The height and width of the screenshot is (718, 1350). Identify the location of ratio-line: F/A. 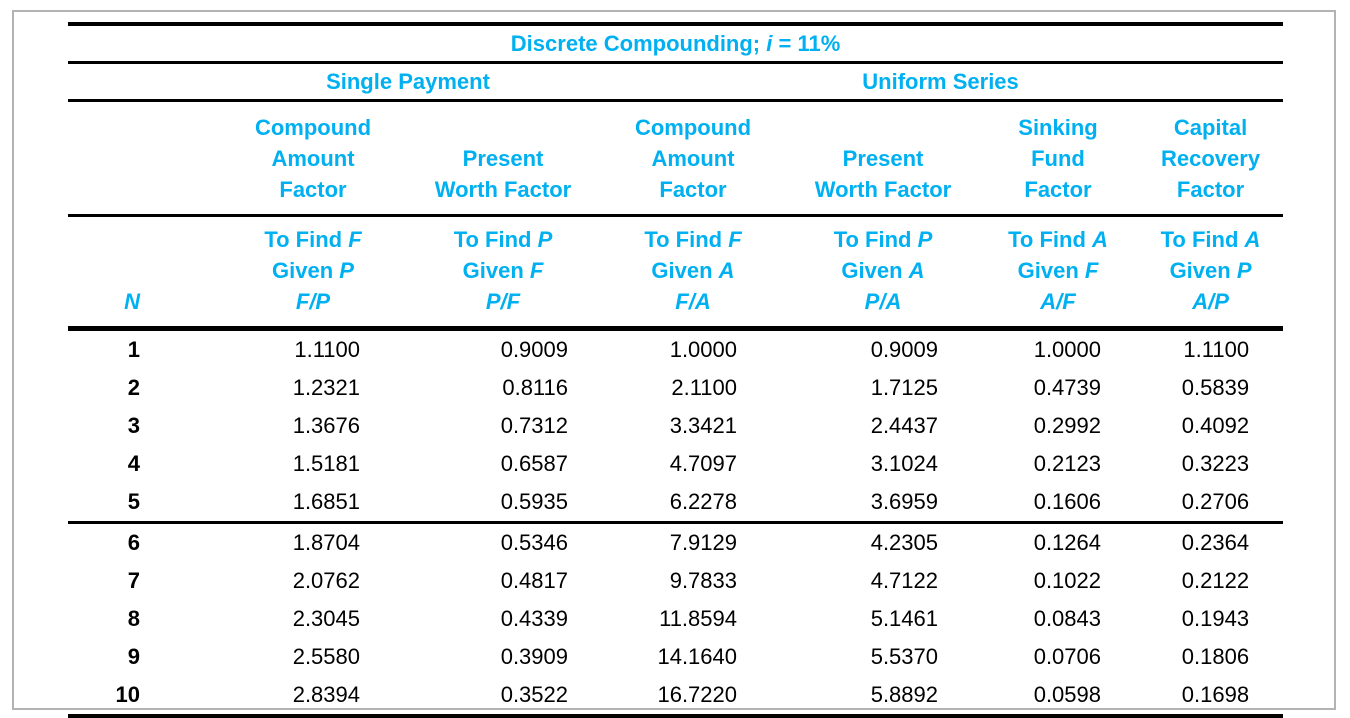
(693, 301).